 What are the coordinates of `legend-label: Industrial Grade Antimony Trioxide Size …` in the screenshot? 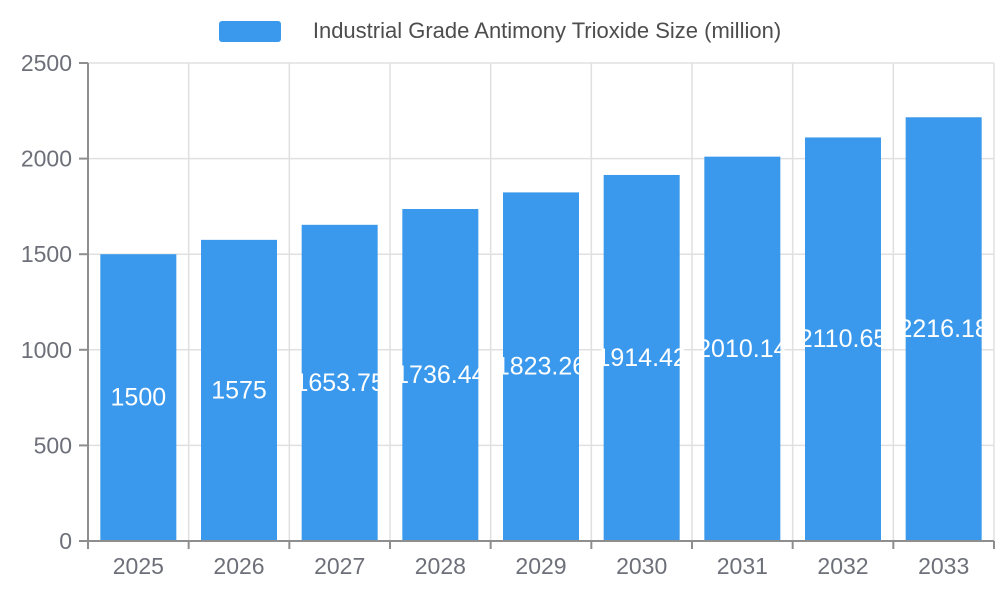 It's located at (547, 30).